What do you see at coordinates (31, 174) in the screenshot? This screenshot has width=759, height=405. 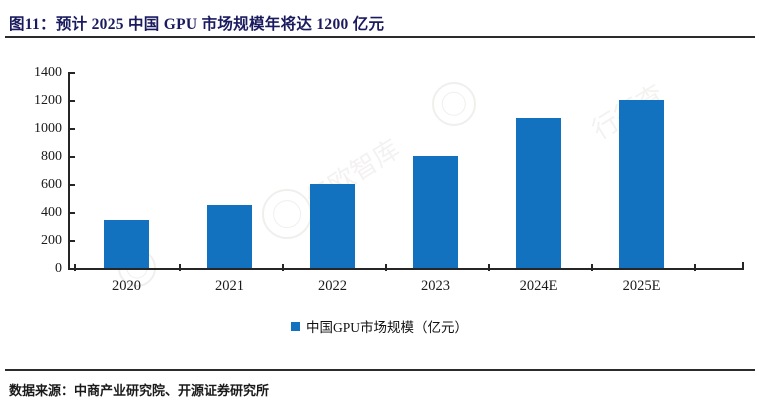 I see `y-axis-labels: 1400 1200 1000 800 600 400 200 0` at bounding box center [31, 174].